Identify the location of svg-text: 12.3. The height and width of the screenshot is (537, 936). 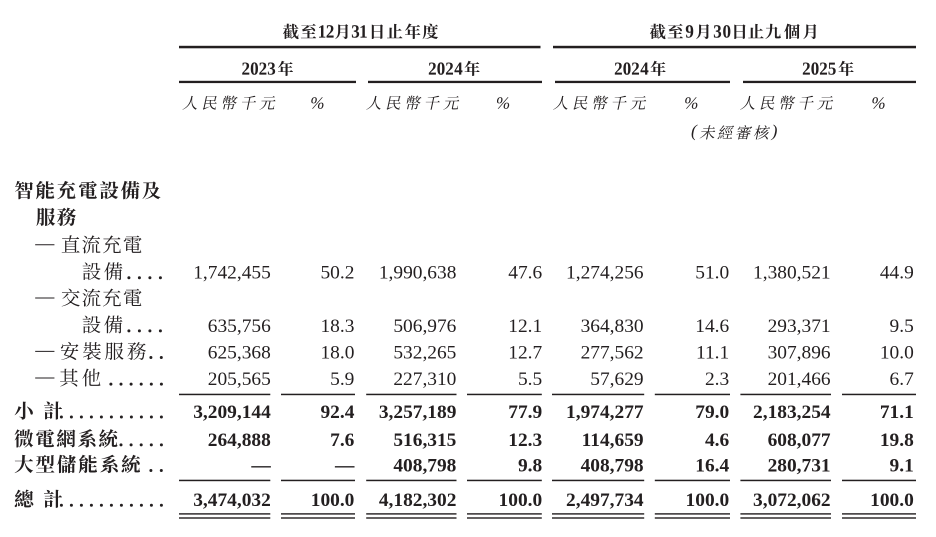
(525, 440).